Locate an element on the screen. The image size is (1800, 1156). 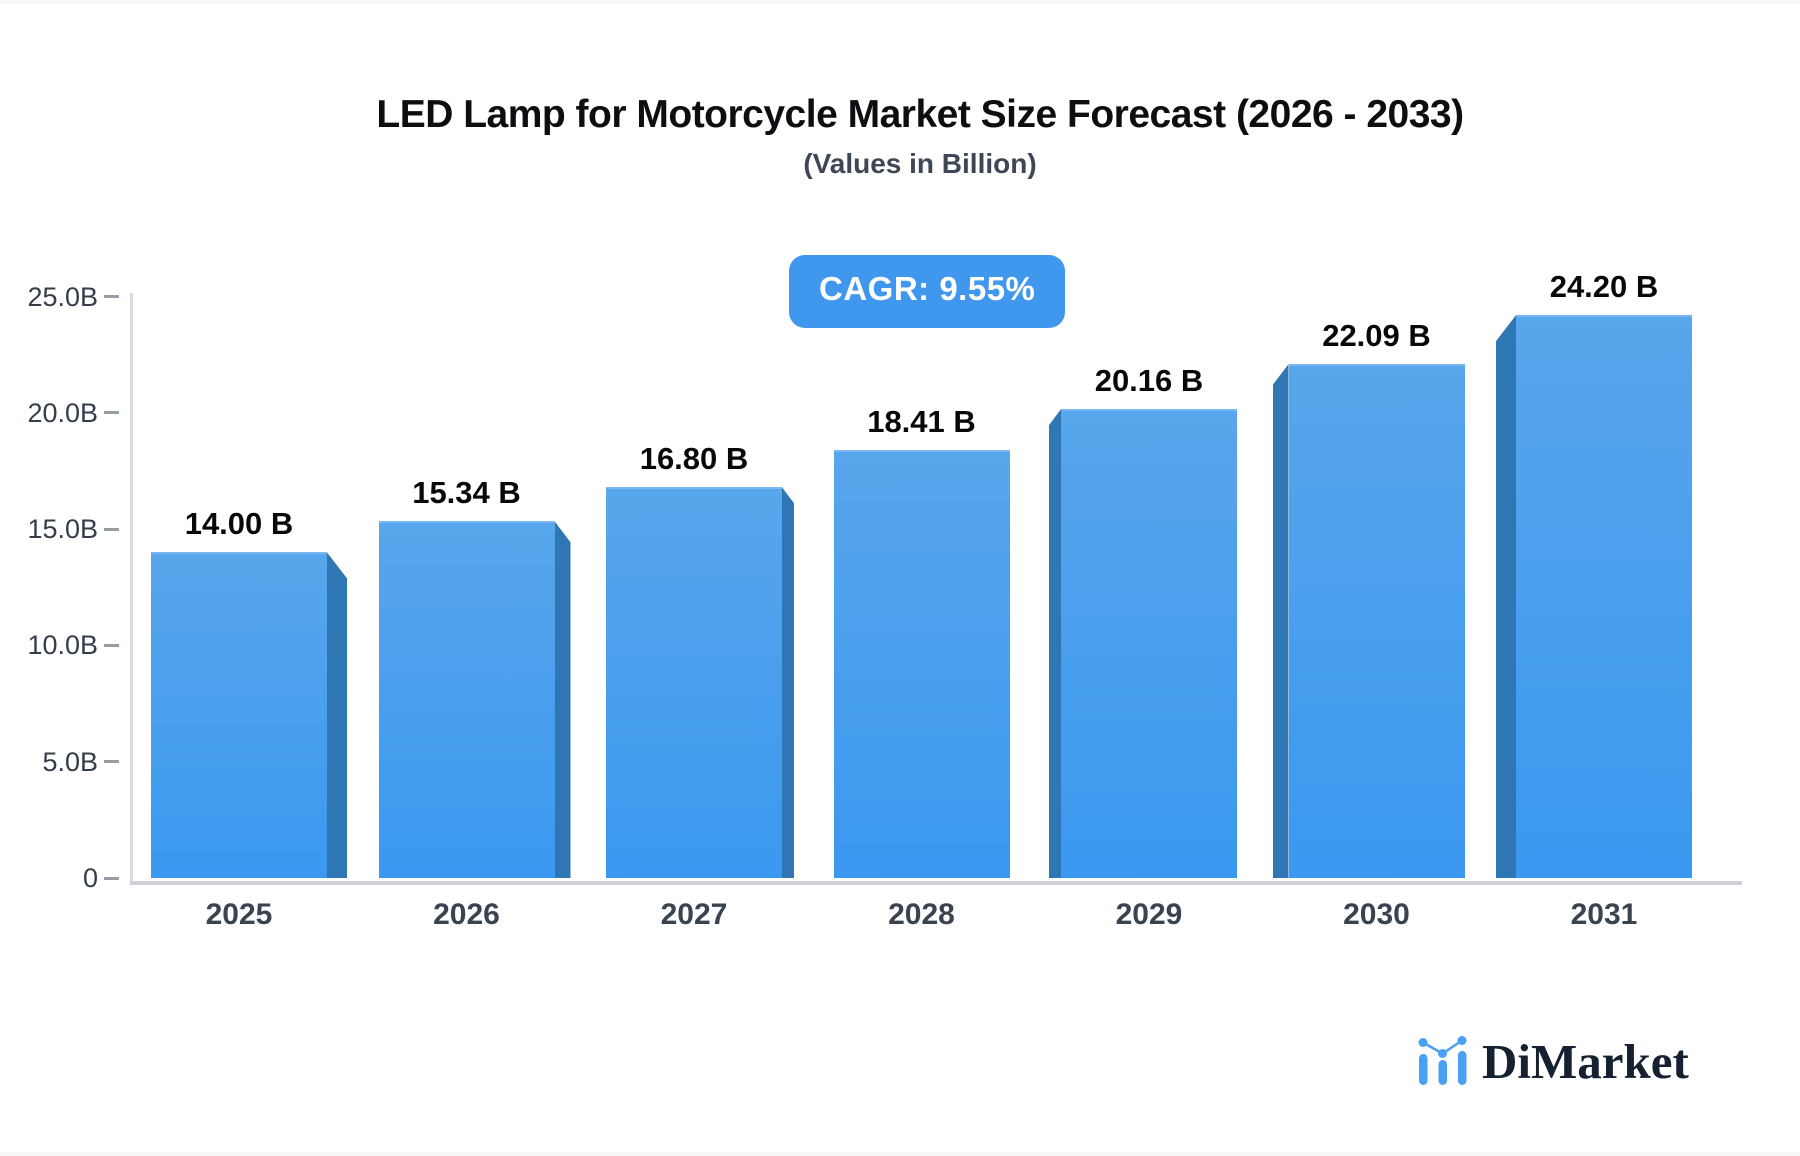
bar-value-label: 18.41 B is located at coordinates (921, 421).